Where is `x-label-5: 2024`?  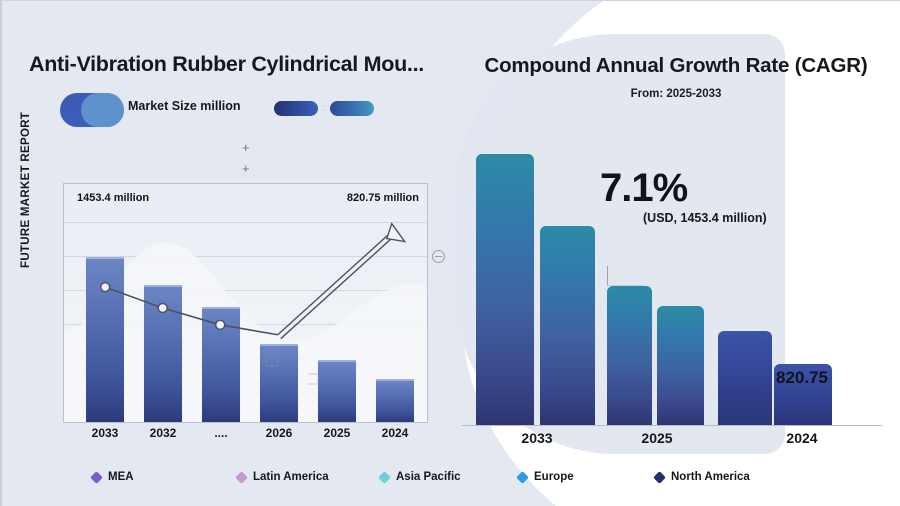 x-label-5: 2024 is located at coordinates (395, 433).